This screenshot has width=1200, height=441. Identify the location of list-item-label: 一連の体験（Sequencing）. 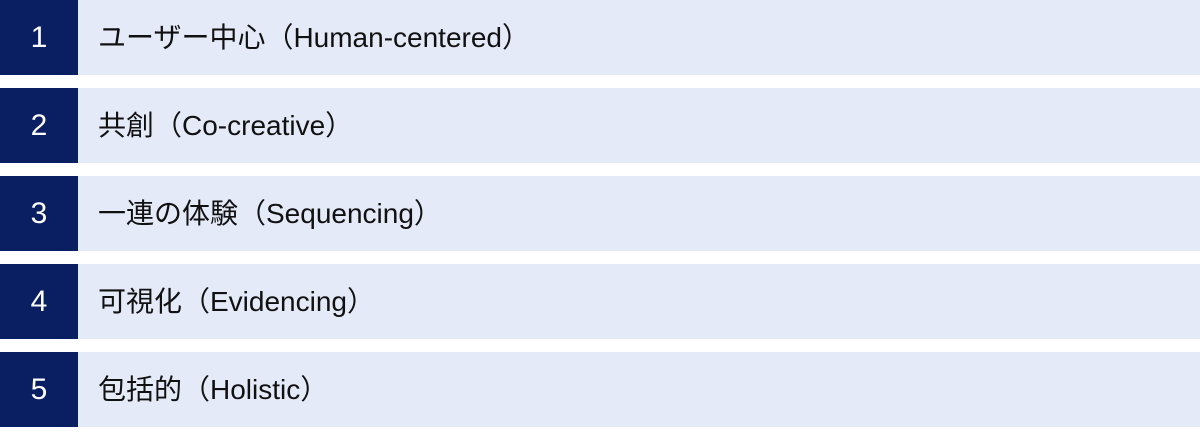
(270, 213).